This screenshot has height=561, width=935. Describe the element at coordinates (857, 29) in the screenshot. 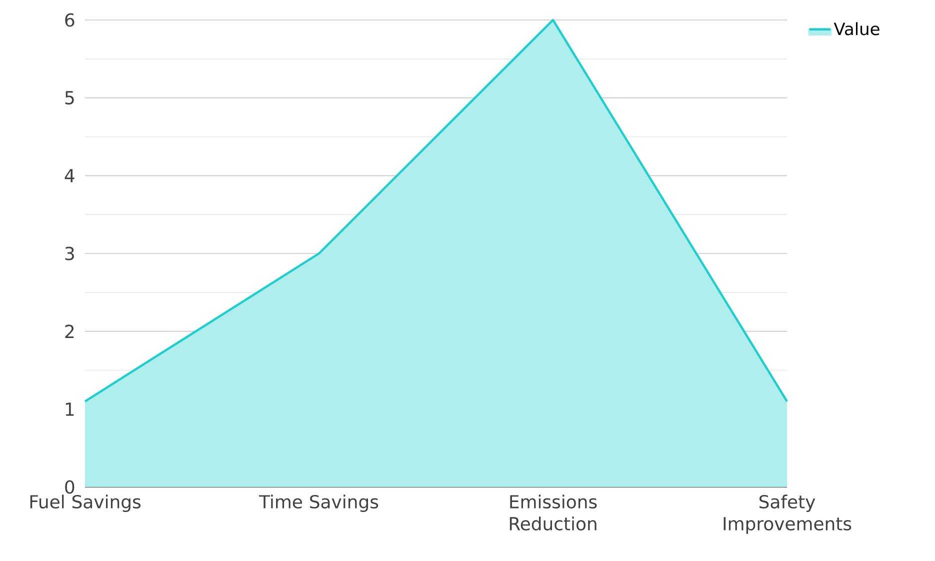

I see `legend-label: Value` at that location.